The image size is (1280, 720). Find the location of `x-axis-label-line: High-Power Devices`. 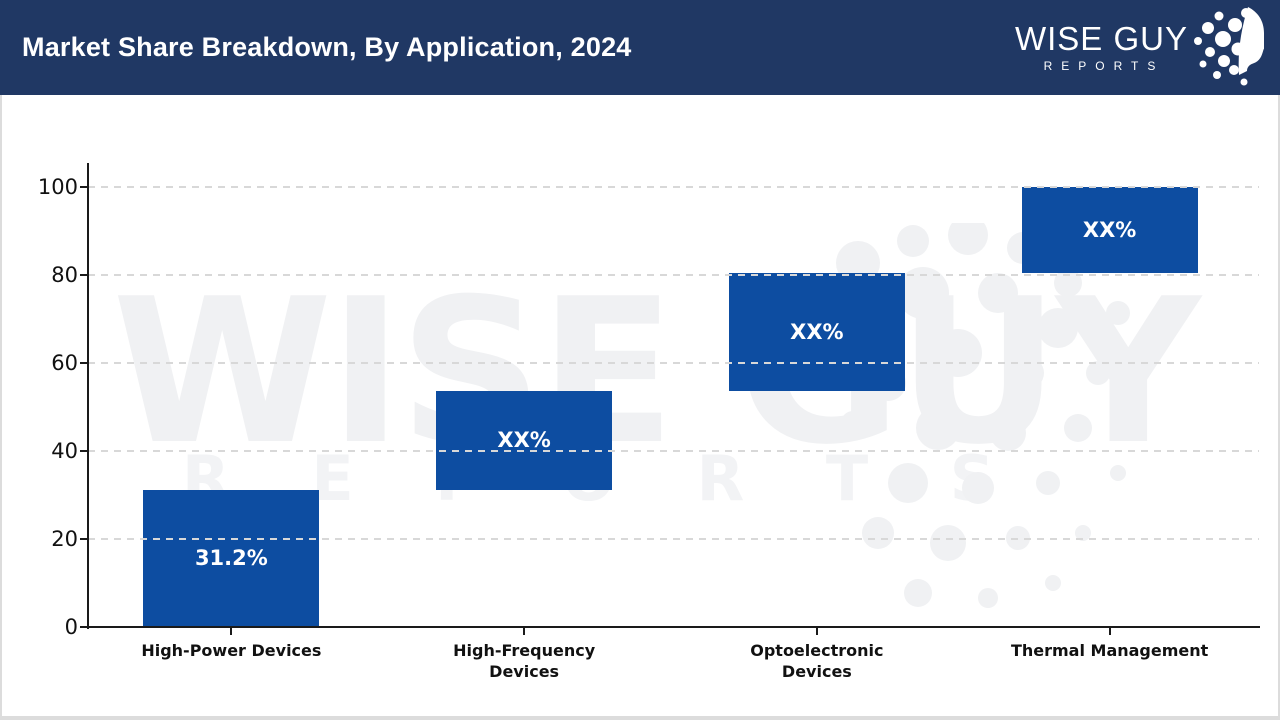

x-axis-label-line: High-Power Devices is located at coordinates (231, 650).